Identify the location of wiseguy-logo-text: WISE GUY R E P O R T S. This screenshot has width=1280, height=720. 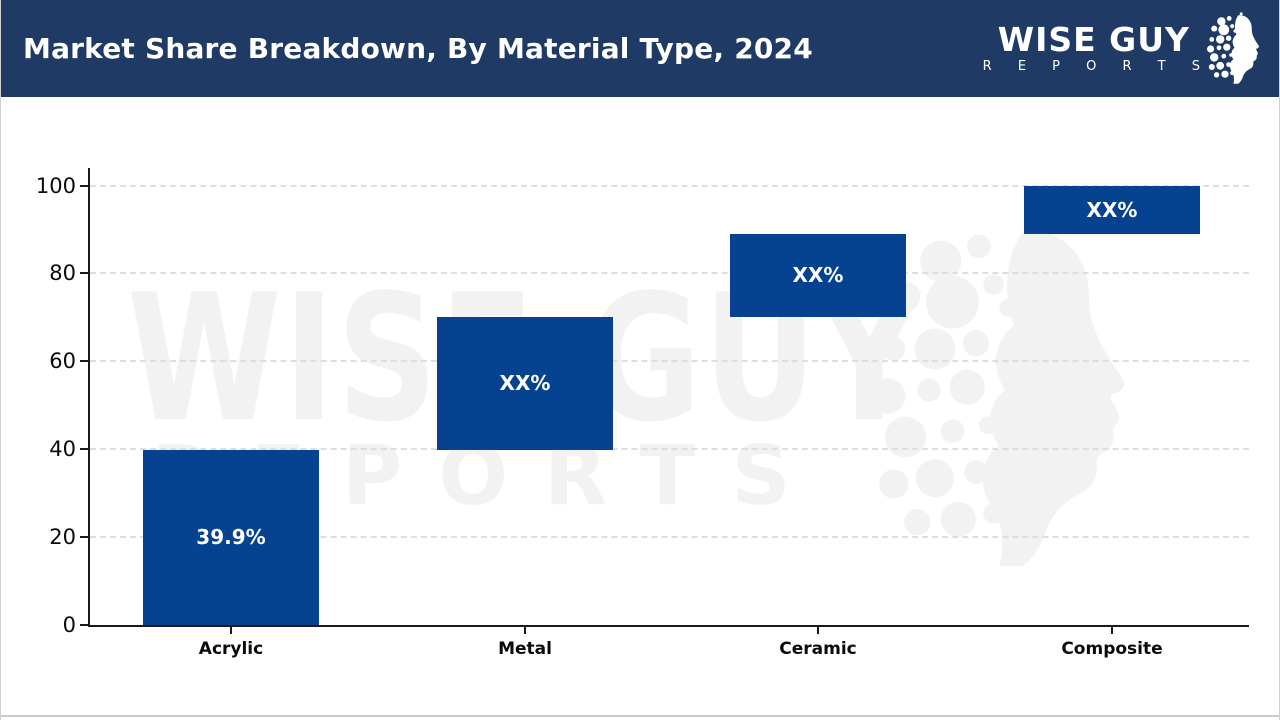
(1094, 47).